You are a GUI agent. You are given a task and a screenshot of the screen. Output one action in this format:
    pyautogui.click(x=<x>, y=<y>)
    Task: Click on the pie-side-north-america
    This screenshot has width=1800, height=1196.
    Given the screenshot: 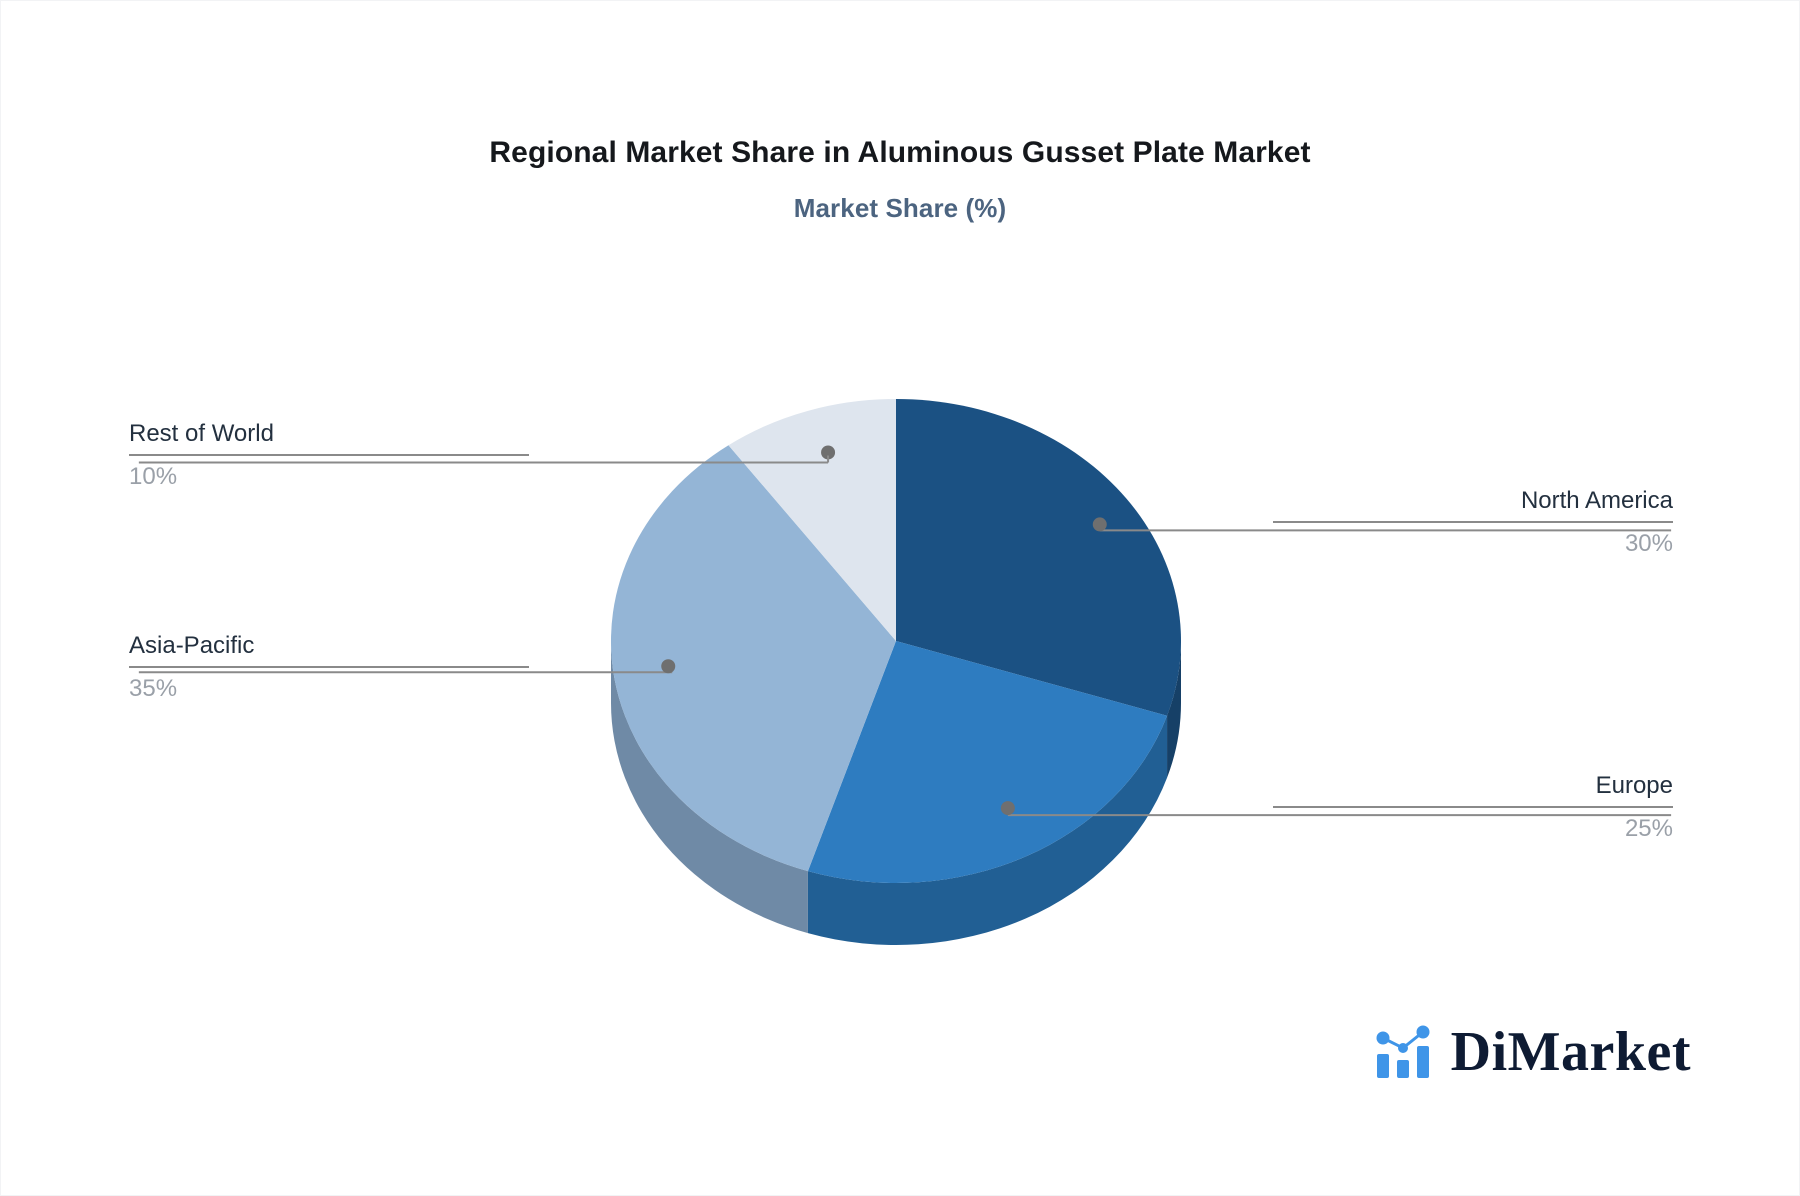 What is the action you would take?
    pyautogui.click(x=1174, y=709)
    